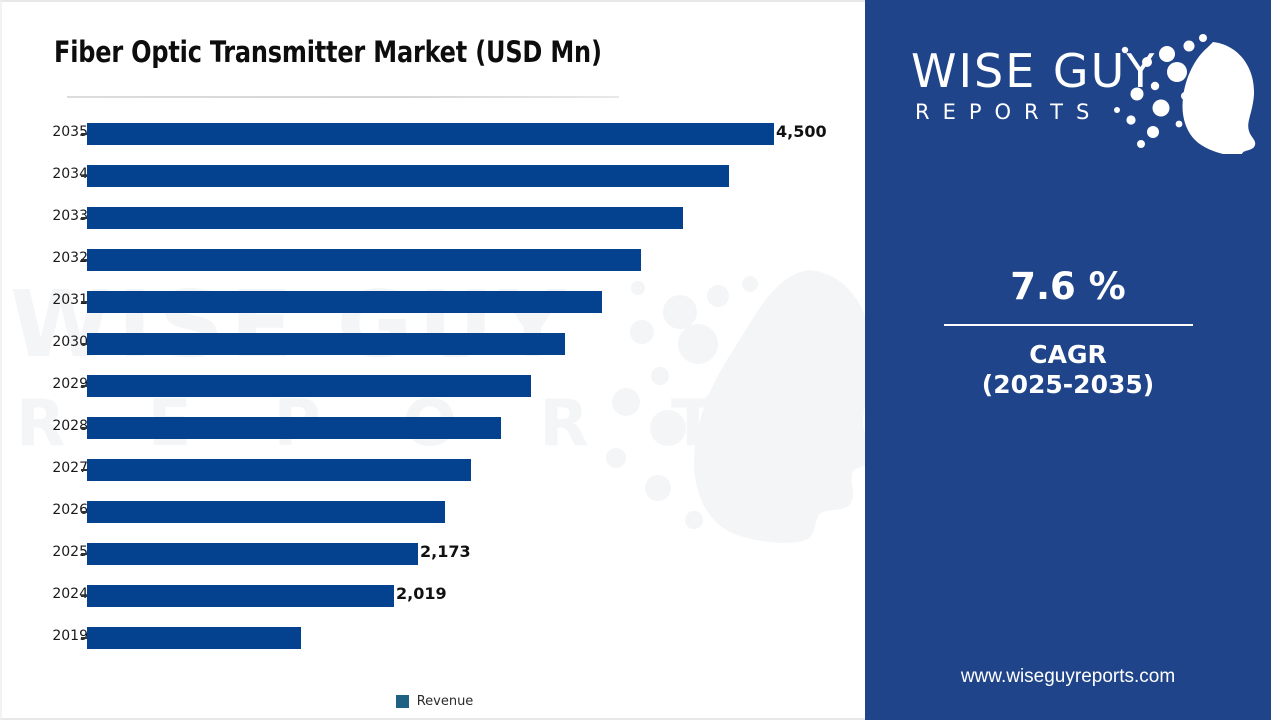 Image resolution: width=1271 pixels, height=720 pixels. I want to click on logo-secondary-text: REPORTS, so click(1009, 112).